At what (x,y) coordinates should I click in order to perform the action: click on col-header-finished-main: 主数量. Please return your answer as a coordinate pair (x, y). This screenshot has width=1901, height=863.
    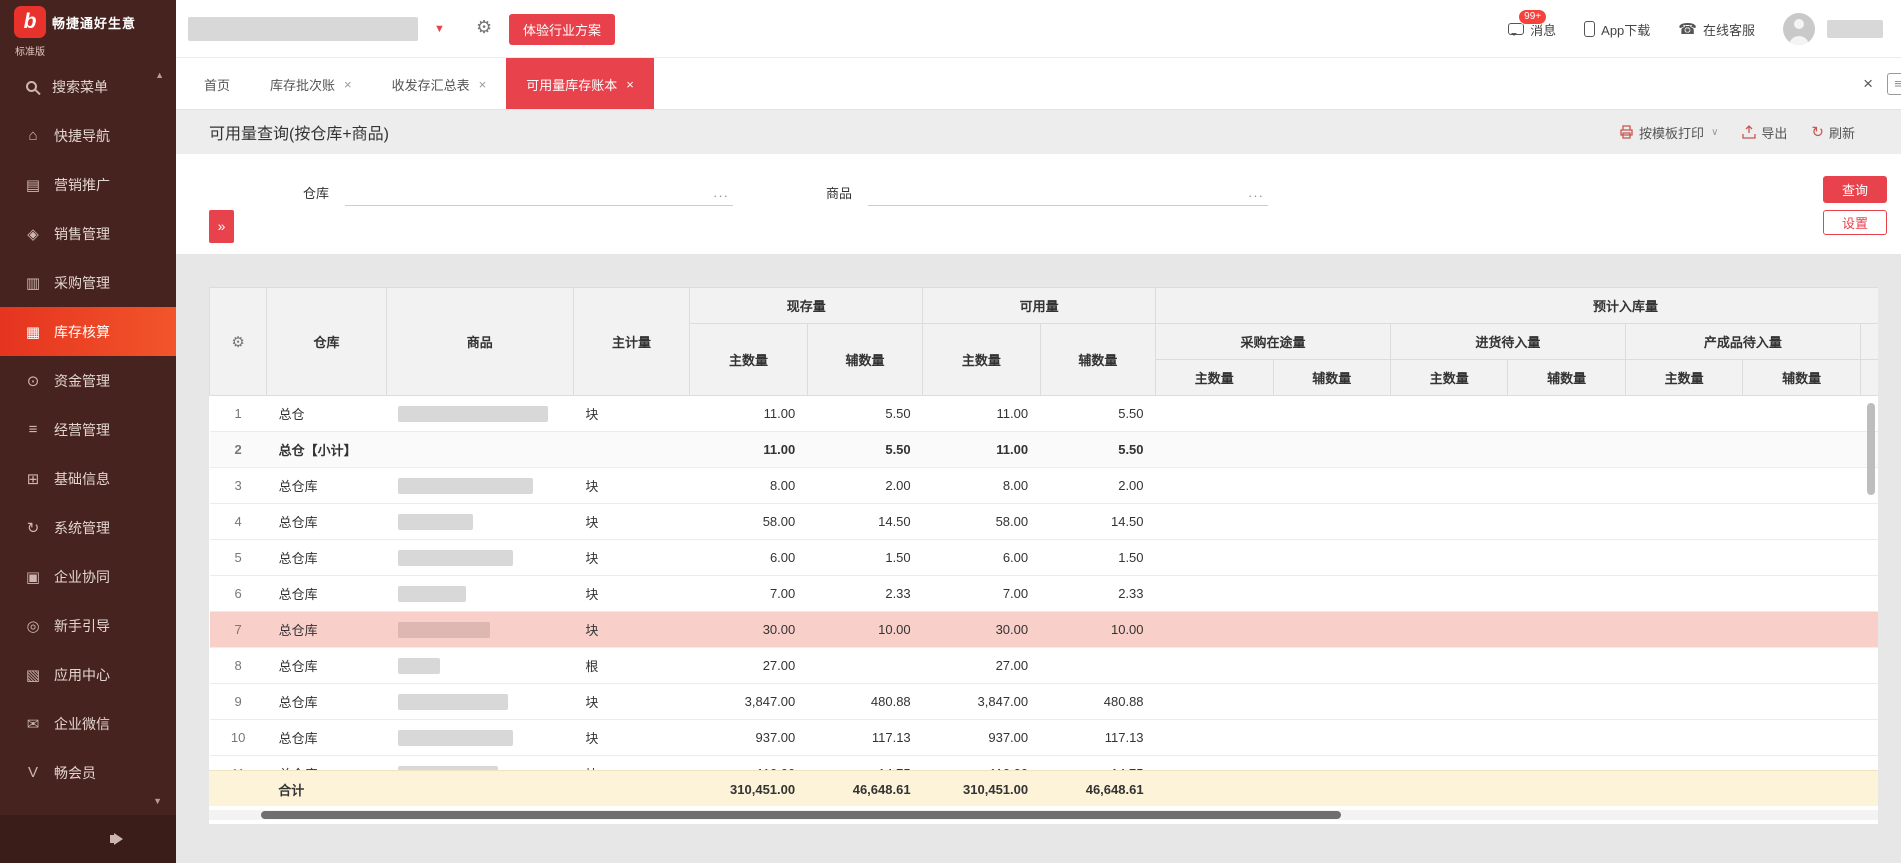
    Looking at the image, I should click on (1684, 377).